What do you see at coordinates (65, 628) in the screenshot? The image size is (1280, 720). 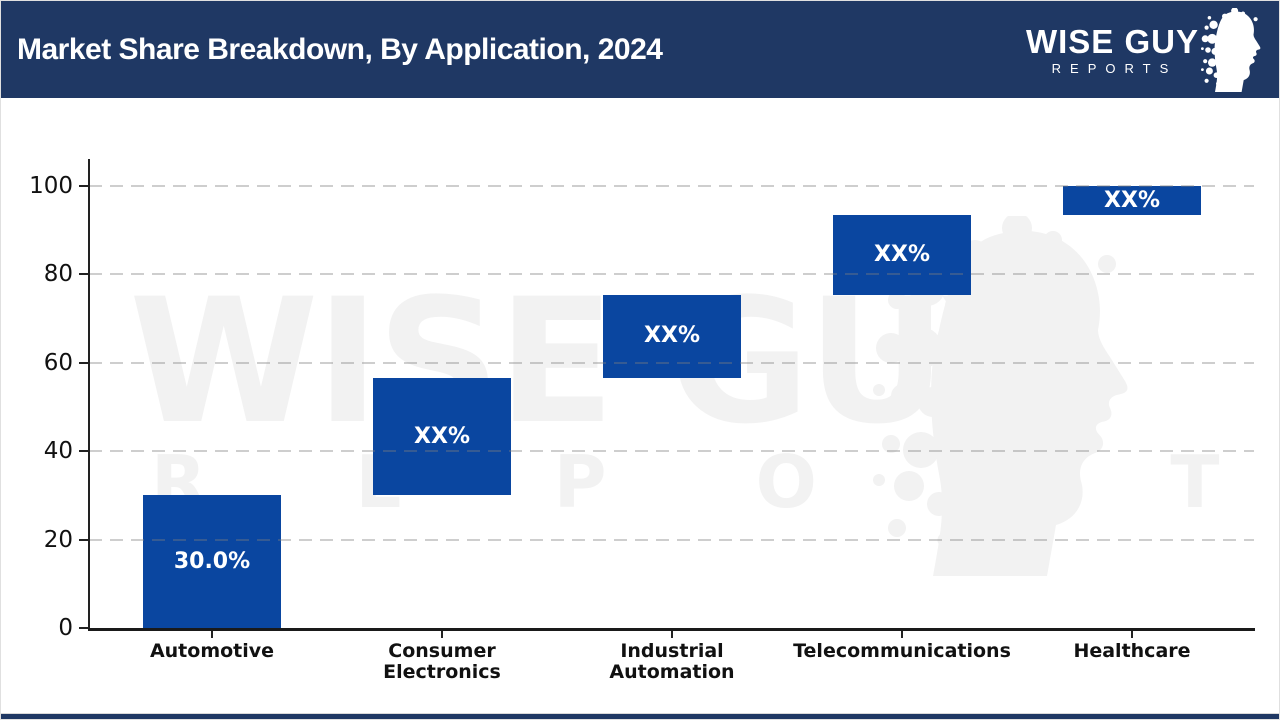 I see `y-tick-label: 0` at bounding box center [65, 628].